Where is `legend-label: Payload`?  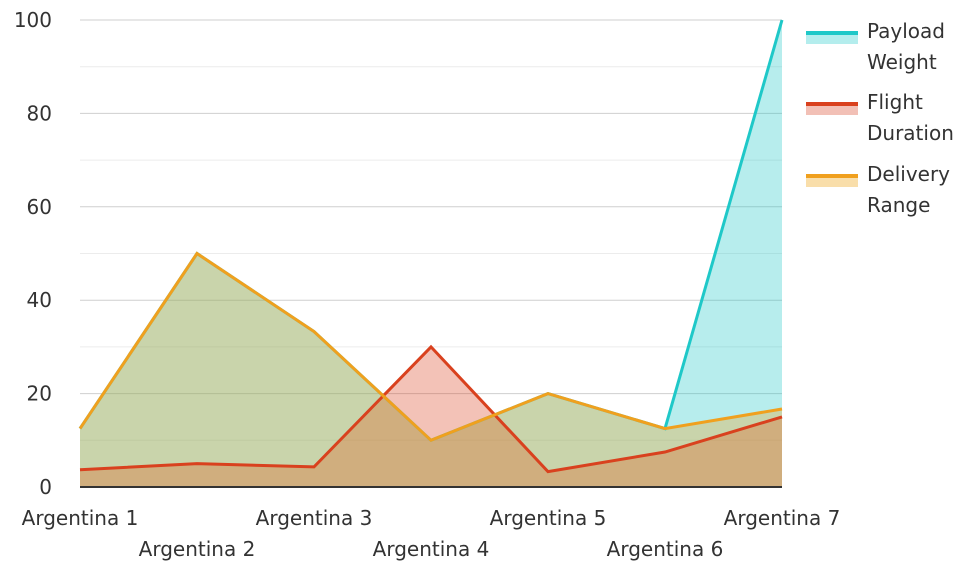 legend-label: Payload is located at coordinates (906, 31).